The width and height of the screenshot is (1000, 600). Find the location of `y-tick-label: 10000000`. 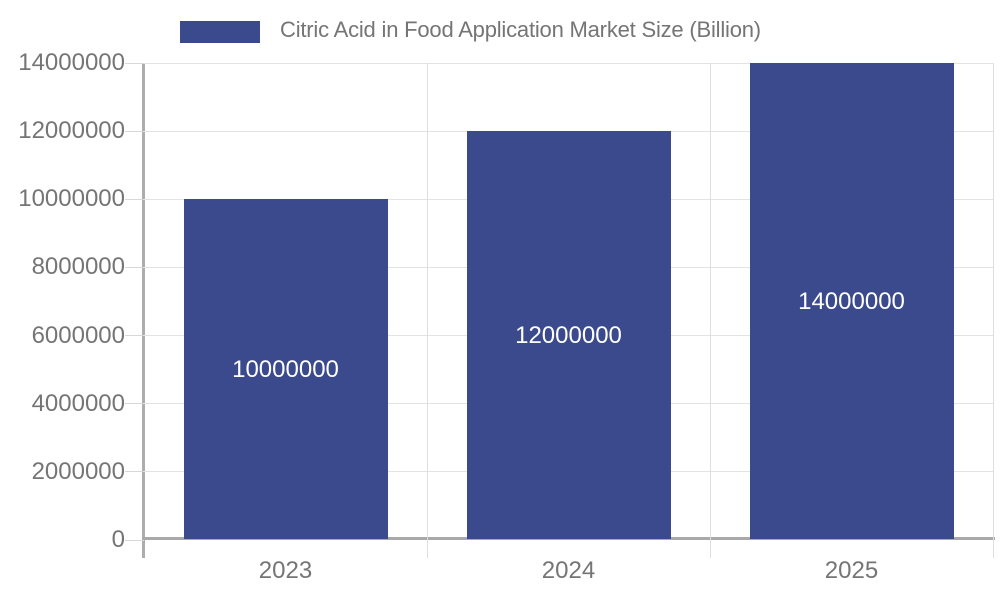

y-tick-label: 10000000 is located at coordinates (71, 199).